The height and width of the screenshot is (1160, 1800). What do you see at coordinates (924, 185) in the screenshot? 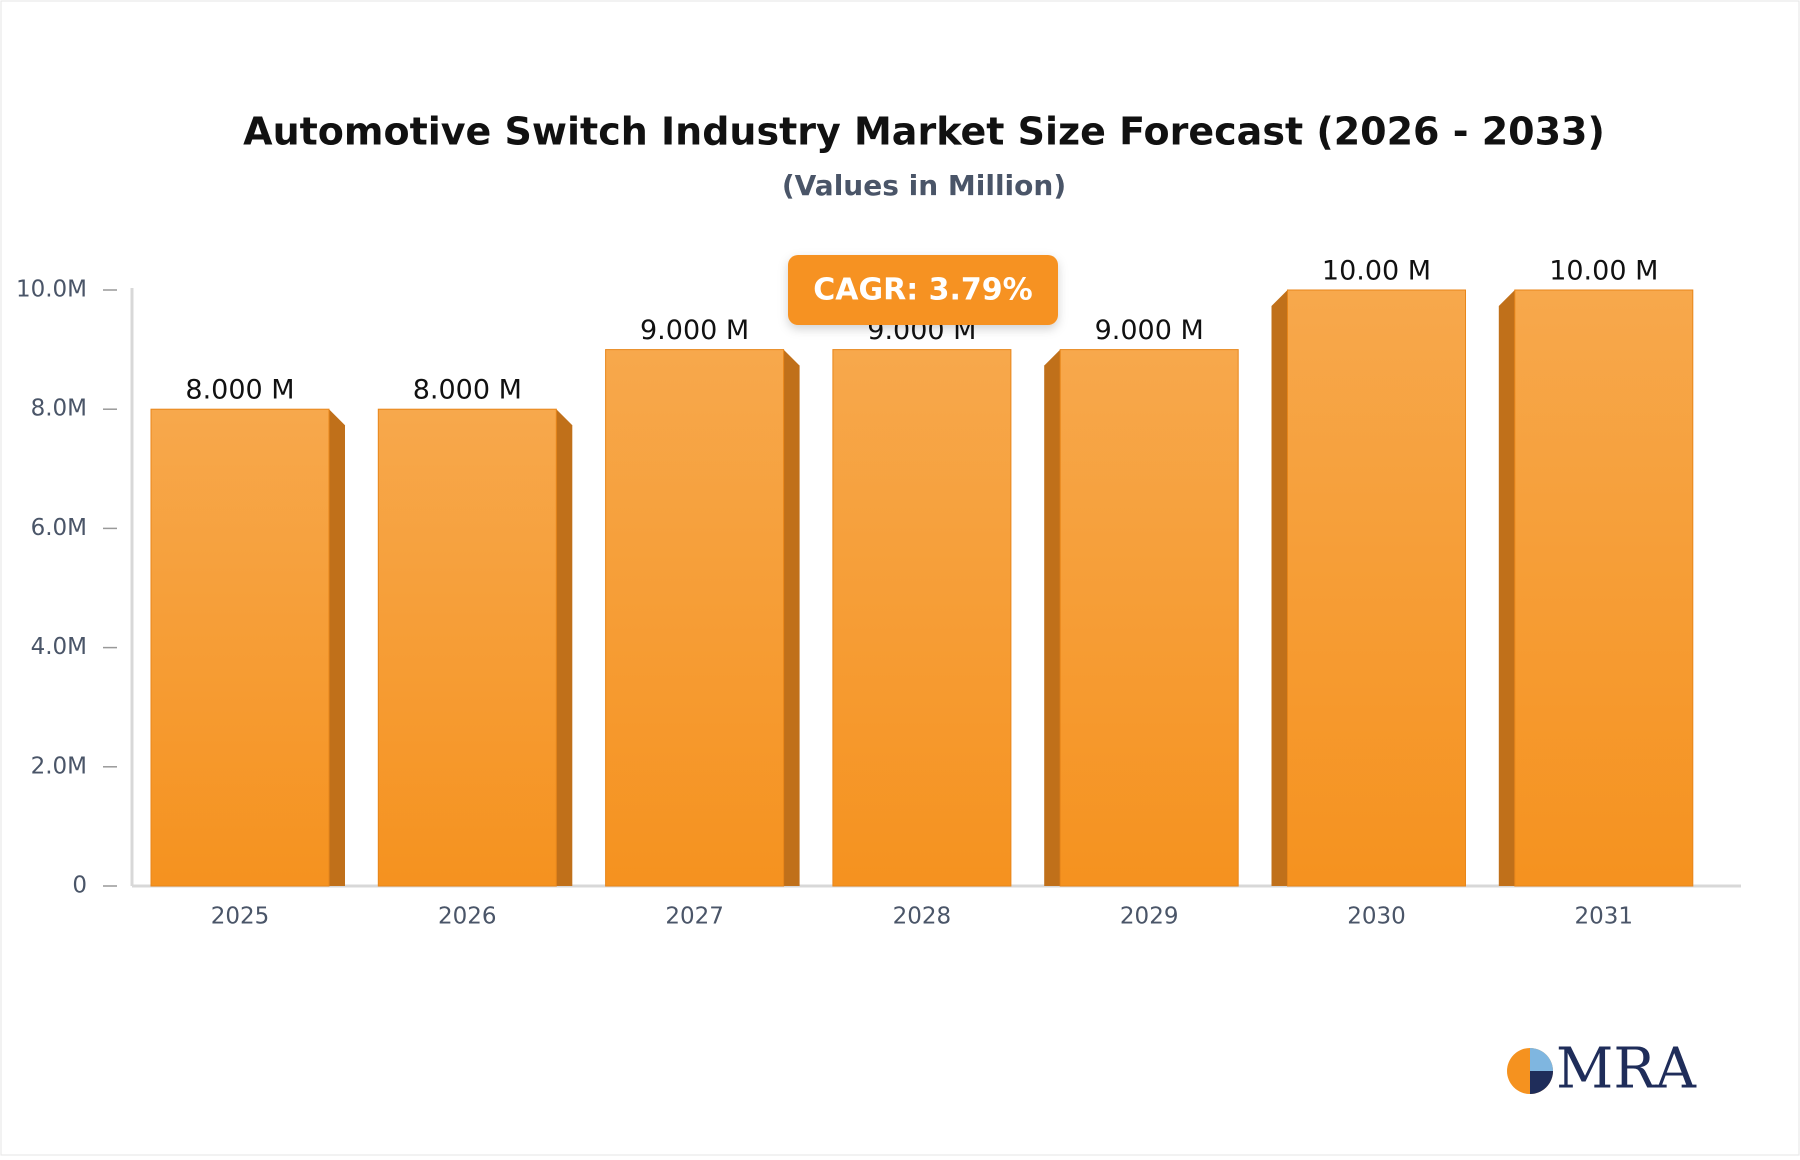
I see `chart-subtitle: (Values in Million)` at bounding box center [924, 185].